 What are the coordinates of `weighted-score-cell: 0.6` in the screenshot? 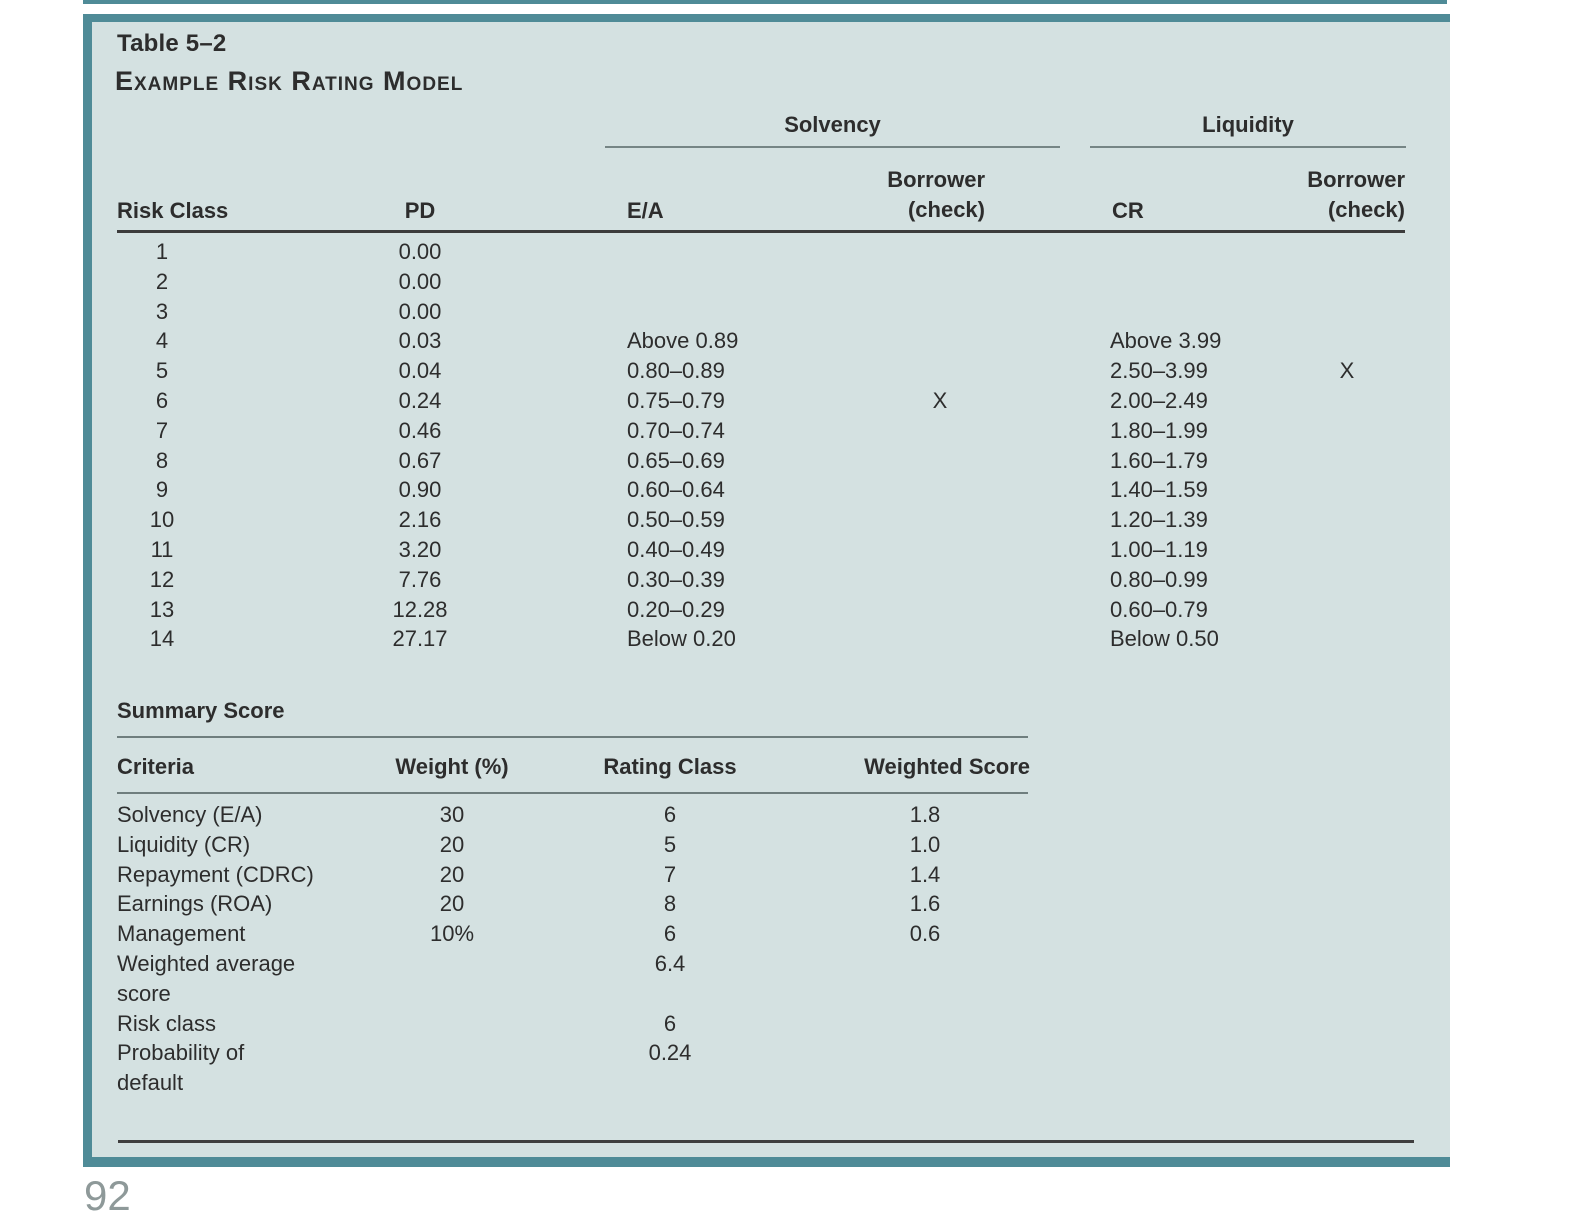 It's located at (925, 934).